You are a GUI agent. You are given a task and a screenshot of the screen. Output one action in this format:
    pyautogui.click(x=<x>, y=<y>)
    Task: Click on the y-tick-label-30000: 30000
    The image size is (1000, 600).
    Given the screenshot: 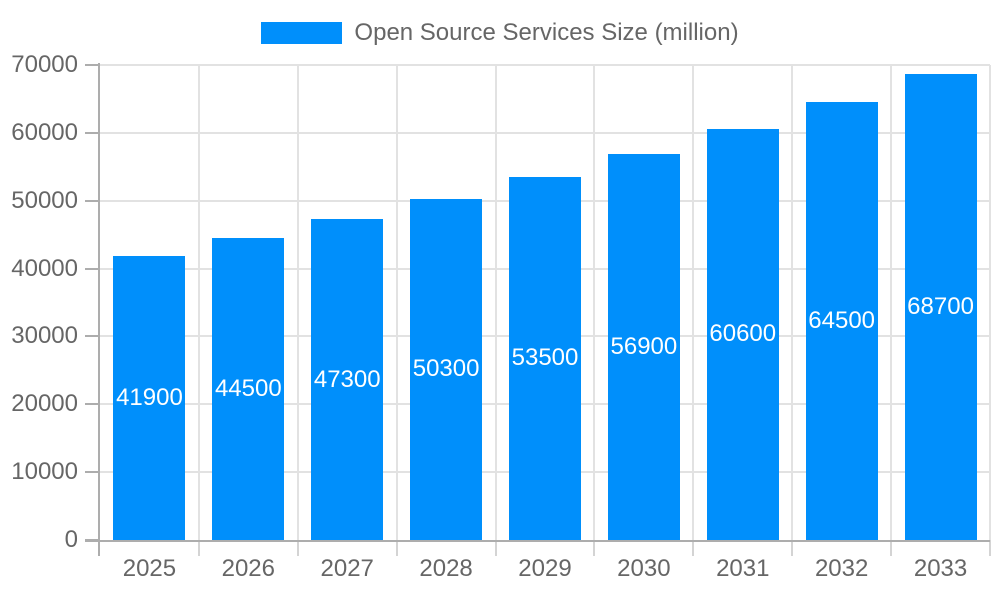 What is the action you would take?
    pyautogui.click(x=44, y=336)
    